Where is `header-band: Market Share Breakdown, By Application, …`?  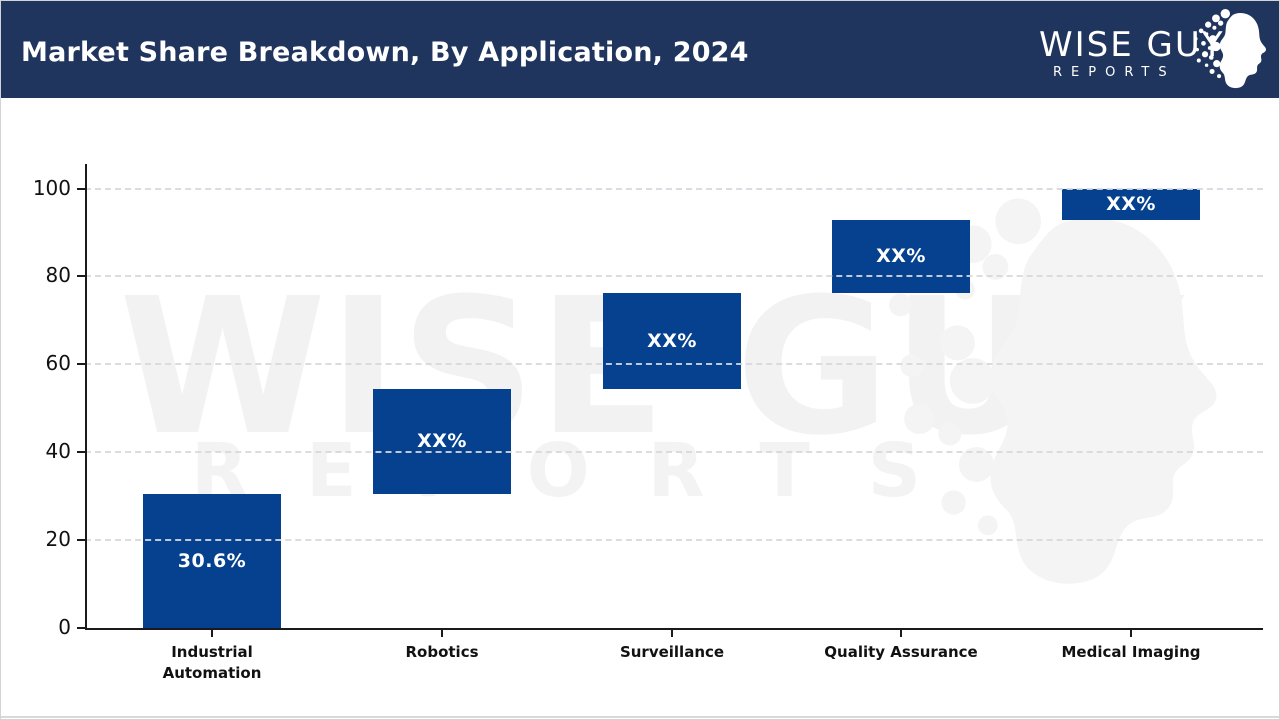 header-band: Market Share Breakdown, By Application, … is located at coordinates (640, 49).